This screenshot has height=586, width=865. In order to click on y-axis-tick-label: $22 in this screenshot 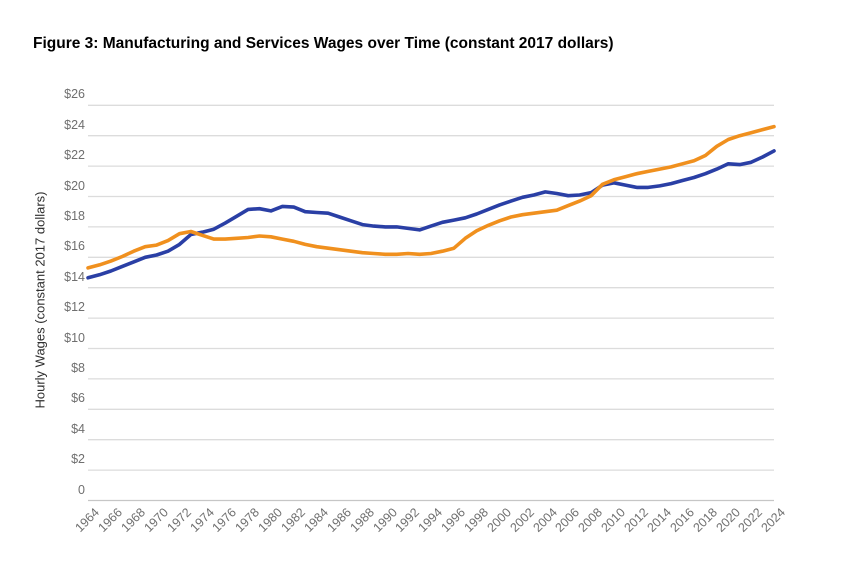, I will do `click(74, 155)`.